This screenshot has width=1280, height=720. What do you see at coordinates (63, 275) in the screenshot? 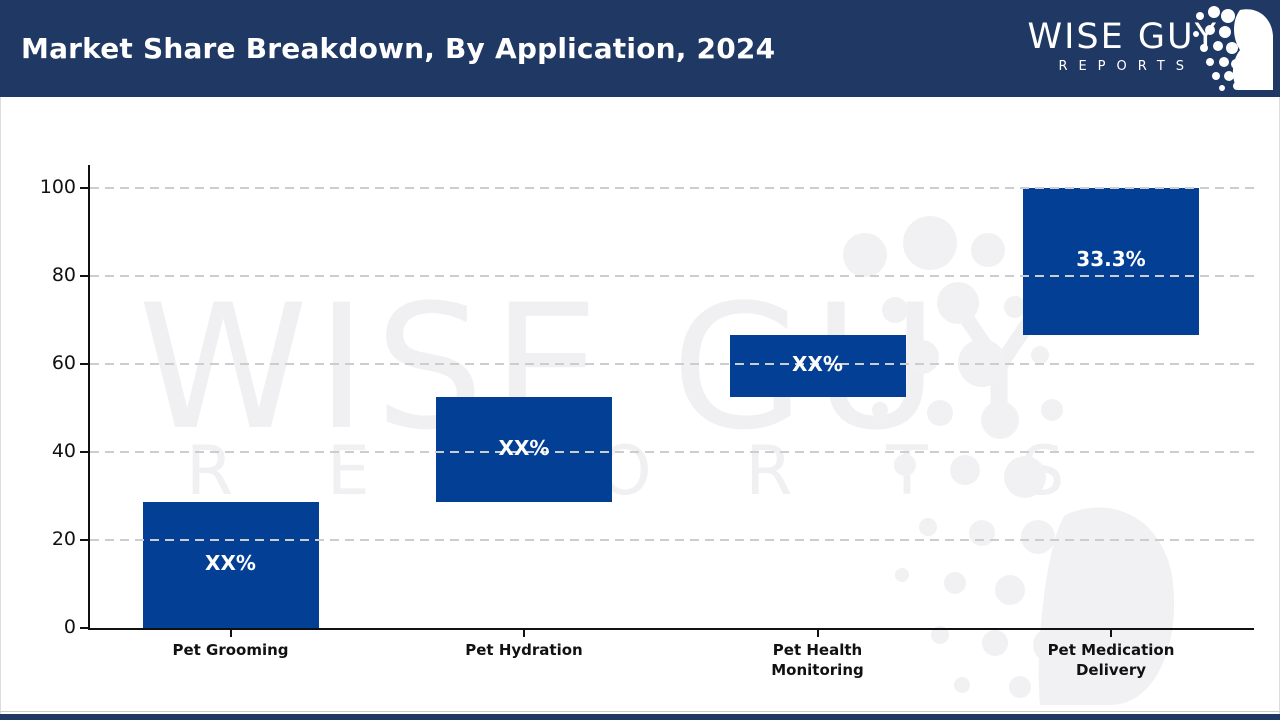
I see `y-tick-label: 80` at bounding box center [63, 275].